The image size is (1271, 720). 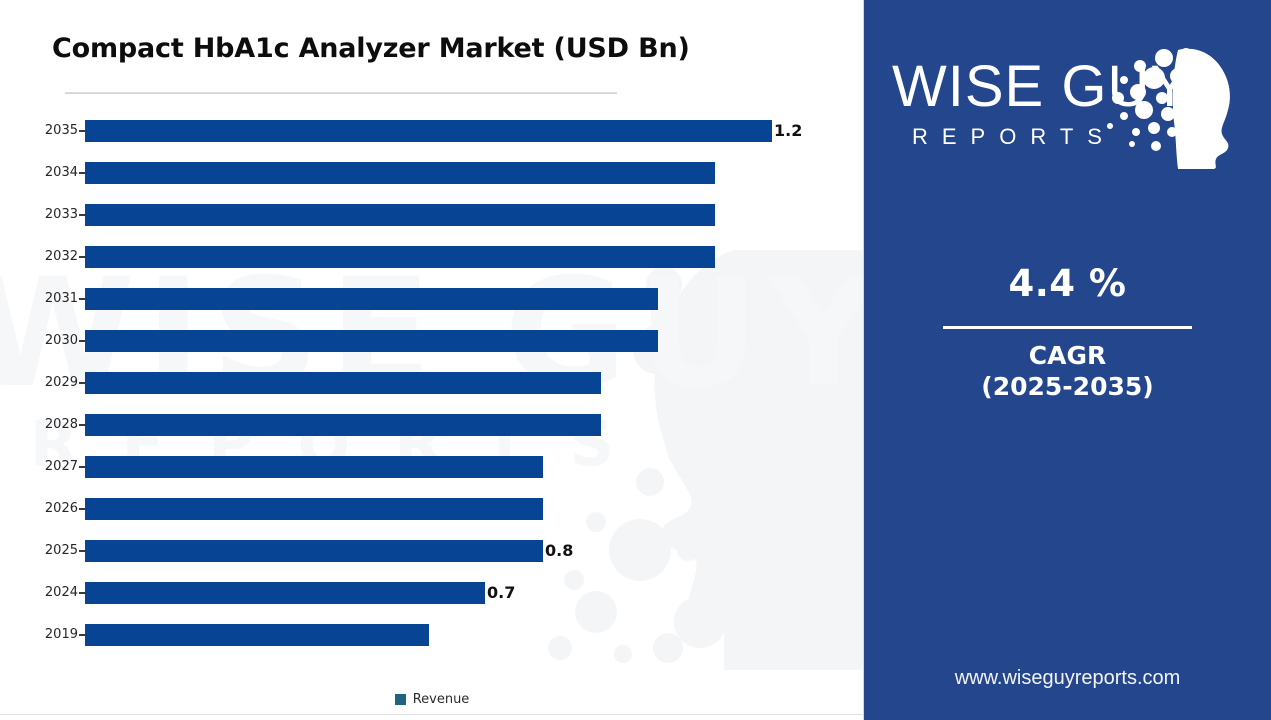 I want to click on chart-row: 2024 0.7, so click(x=432, y=593).